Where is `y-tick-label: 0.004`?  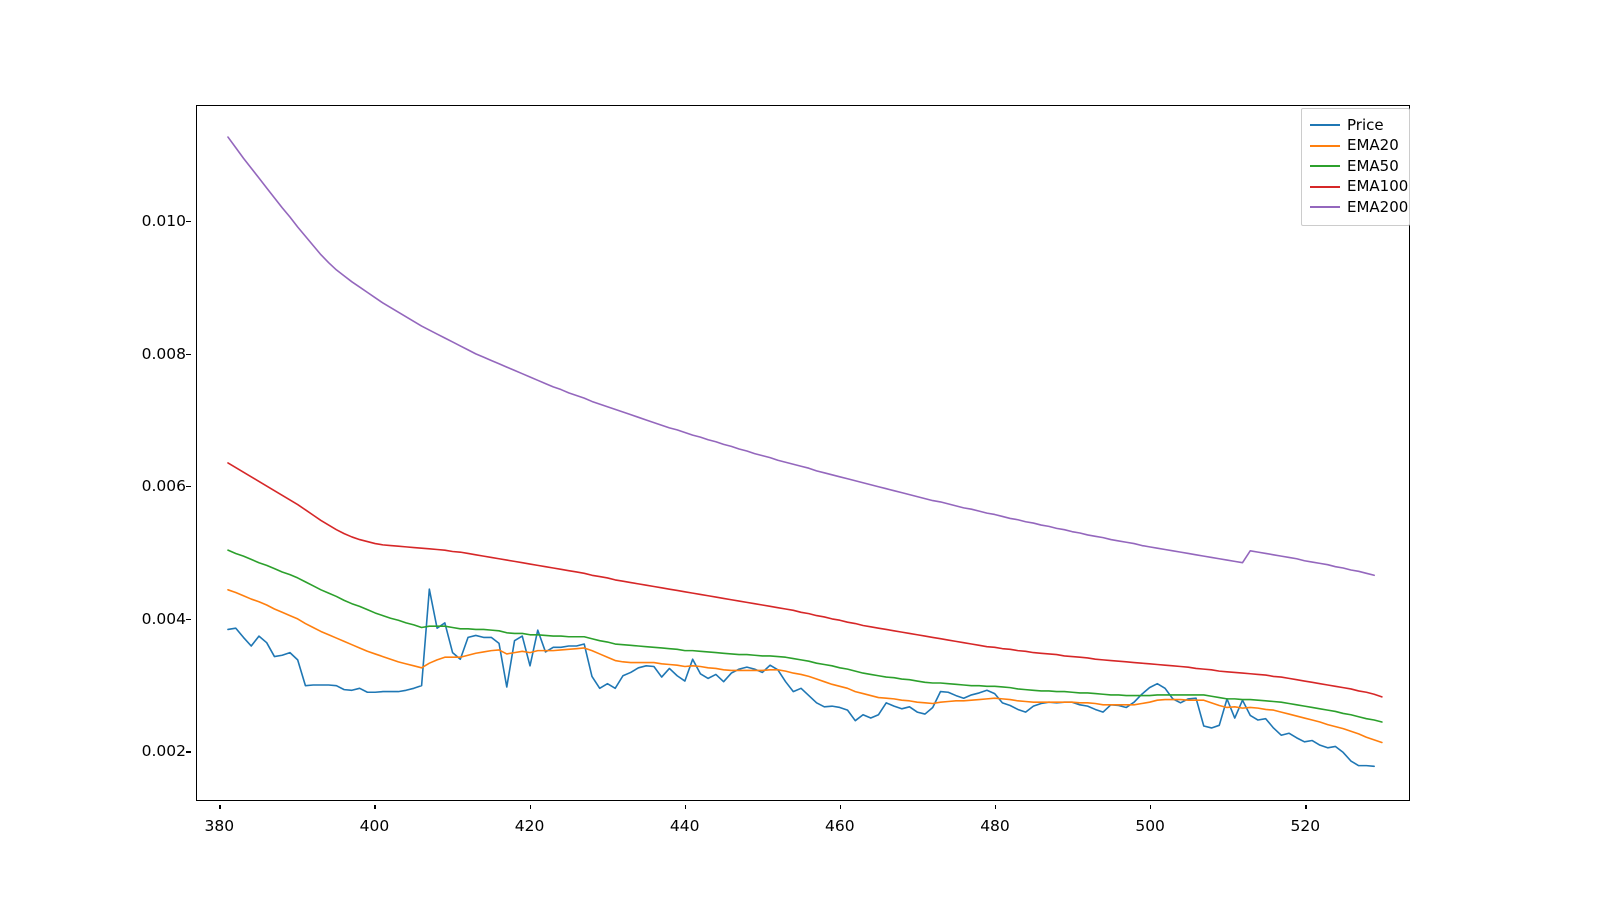 y-tick-label: 0.004 is located at coordinates (163, 618).